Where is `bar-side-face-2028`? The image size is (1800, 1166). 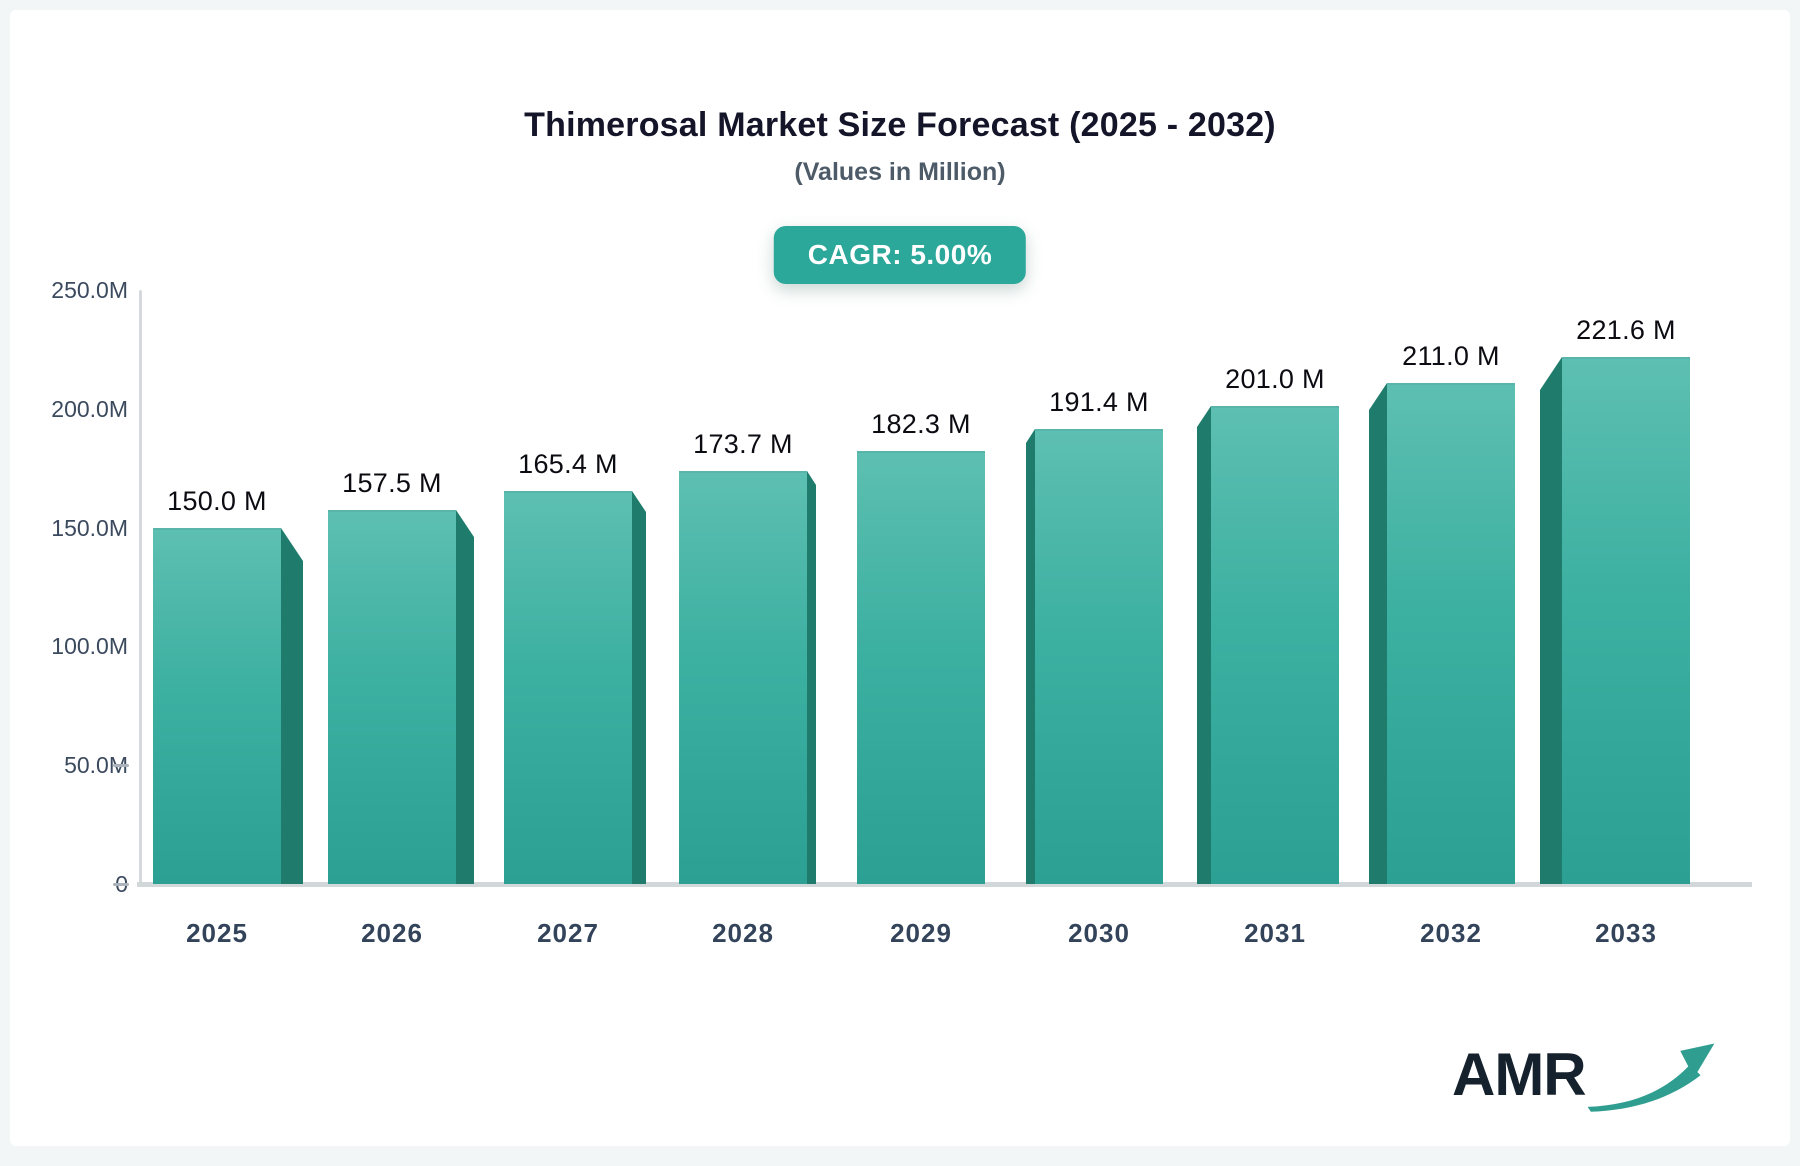
bar-side-face-2028 is located at coordinates (811, 677).